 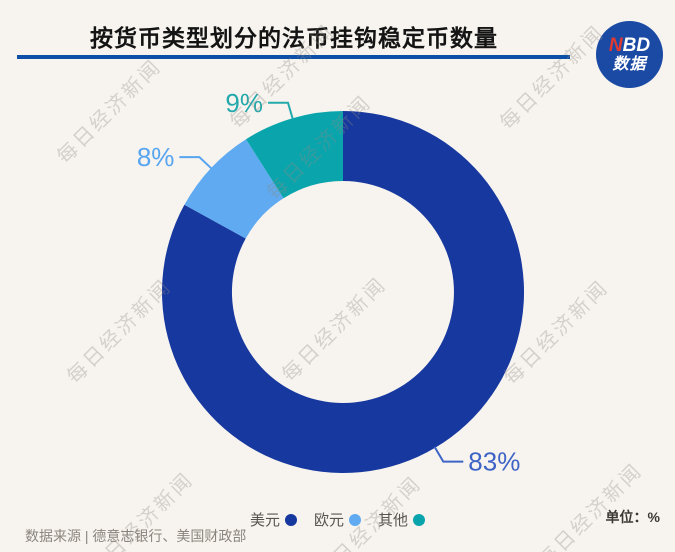 I want to click on unit-label: 单位：%, so click(x=632, y=517).